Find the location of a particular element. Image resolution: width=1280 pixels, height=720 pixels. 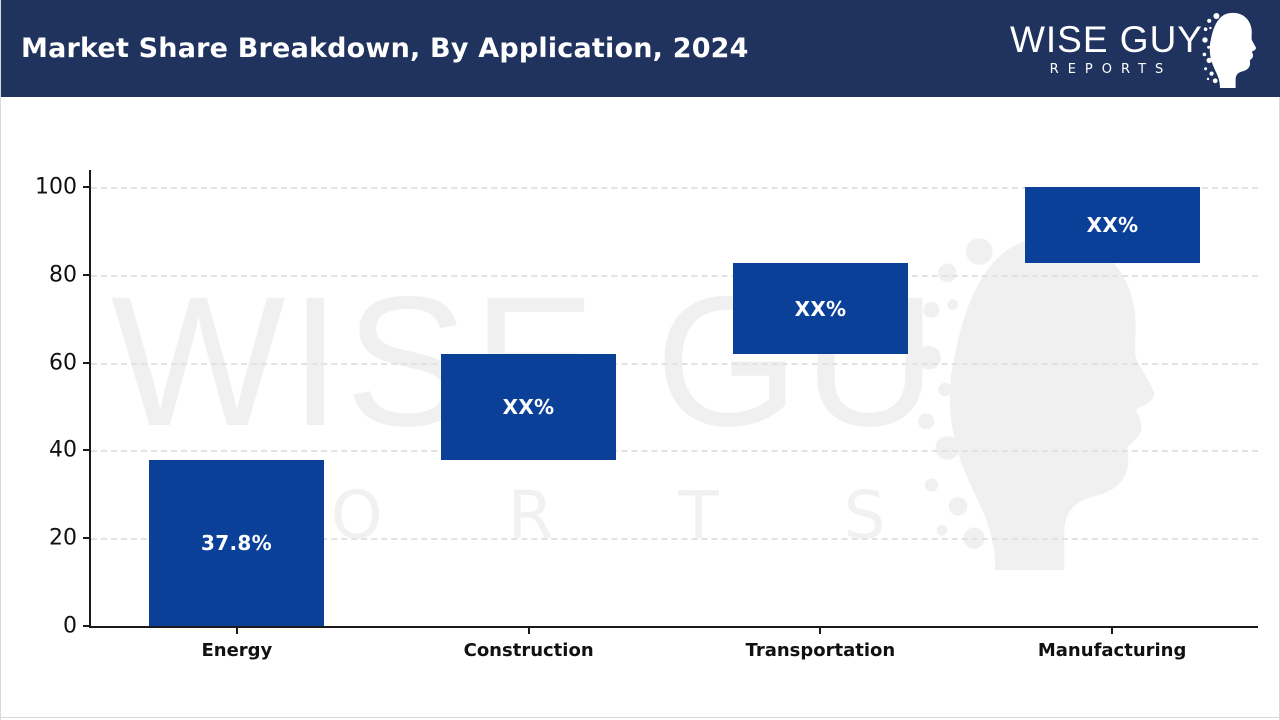

bar-manufacturing: XX% is located at coordinates (1112, 225).